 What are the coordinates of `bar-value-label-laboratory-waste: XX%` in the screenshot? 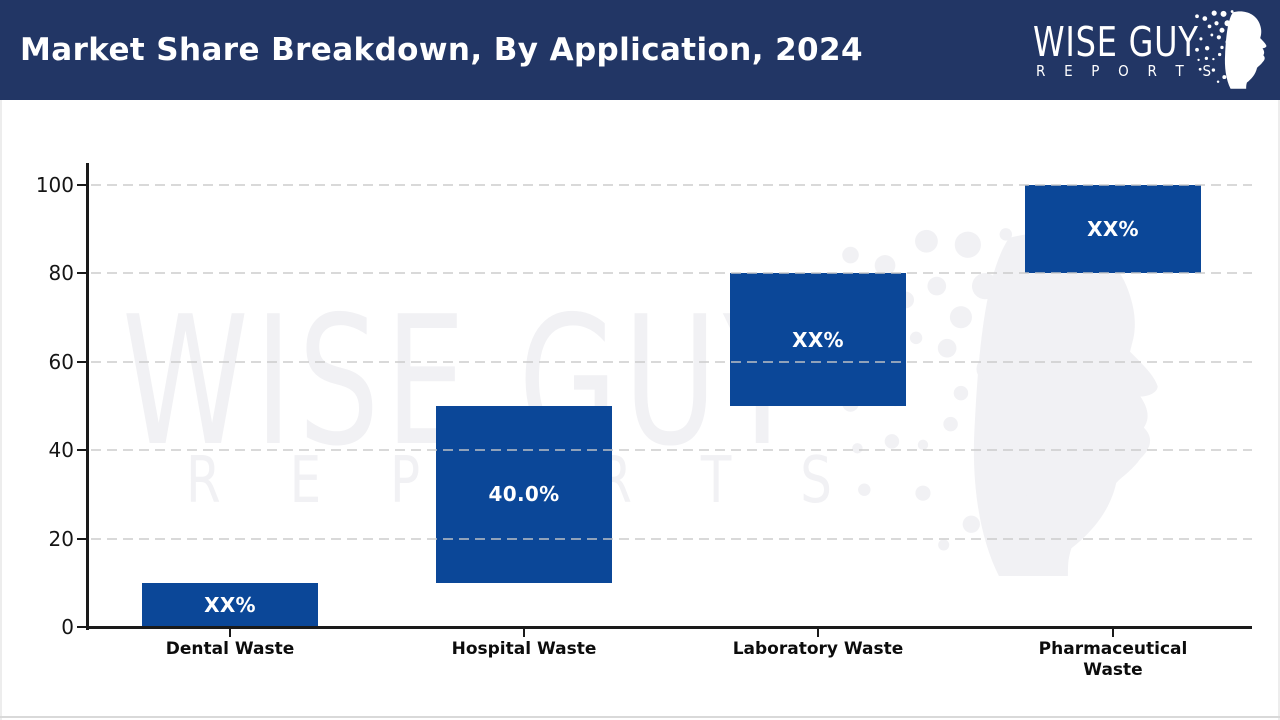 It's located at (818, 339).